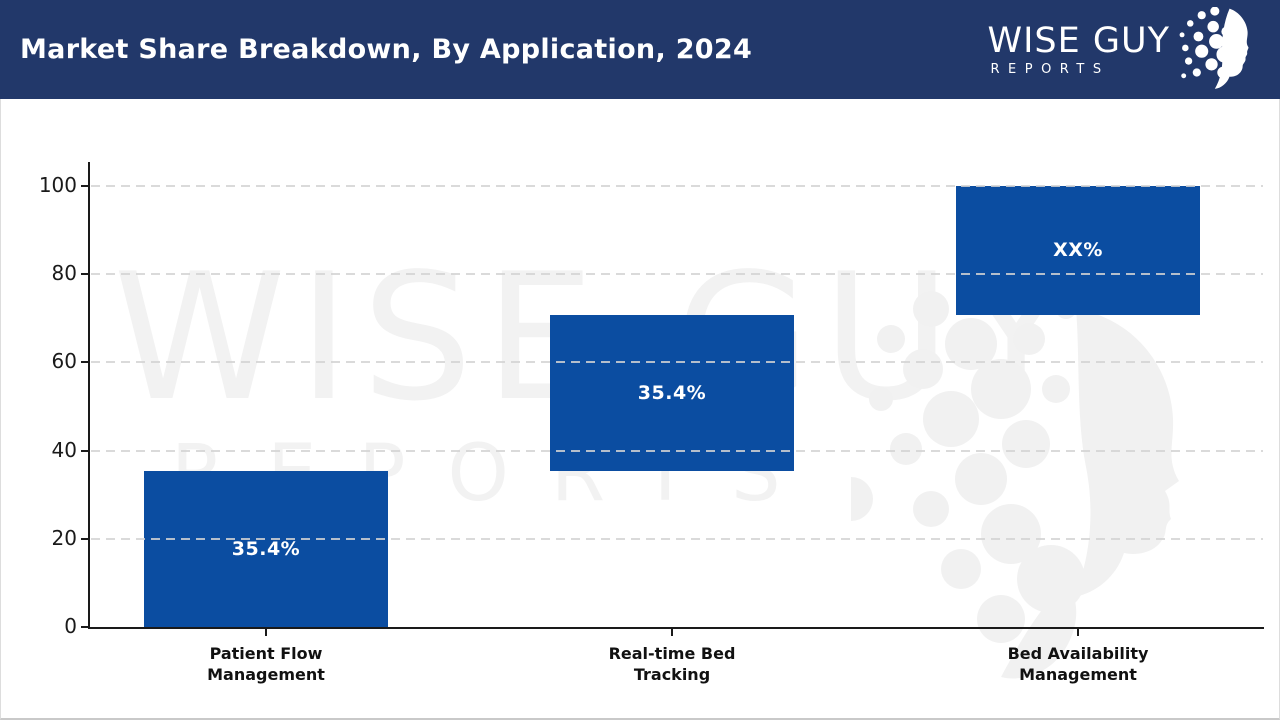  I want to click on wise-guy-reports-logo: WISE GUY REPORTS, so click(1120, 49).